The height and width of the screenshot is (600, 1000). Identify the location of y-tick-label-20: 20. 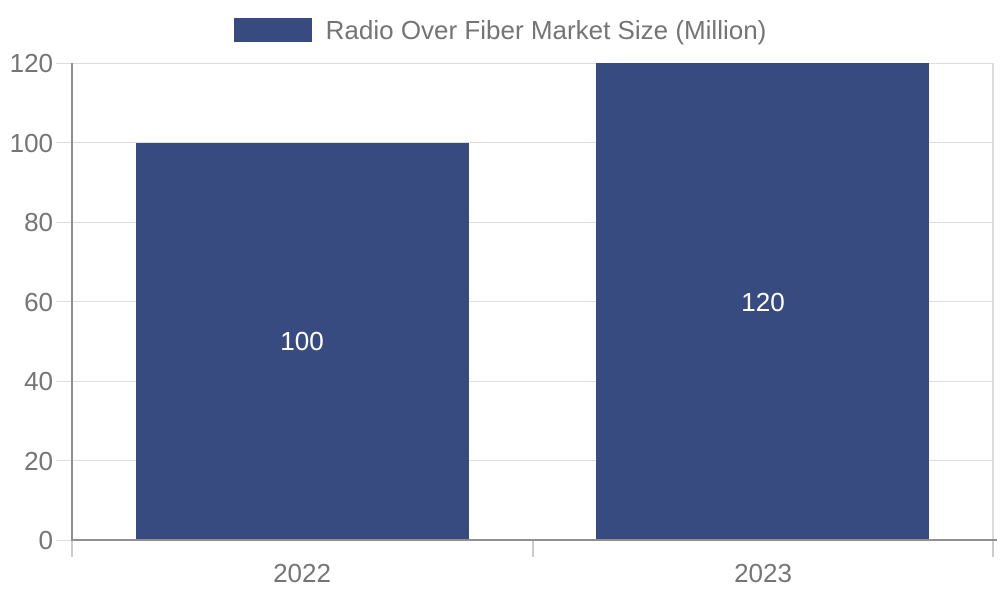
(38, 460).